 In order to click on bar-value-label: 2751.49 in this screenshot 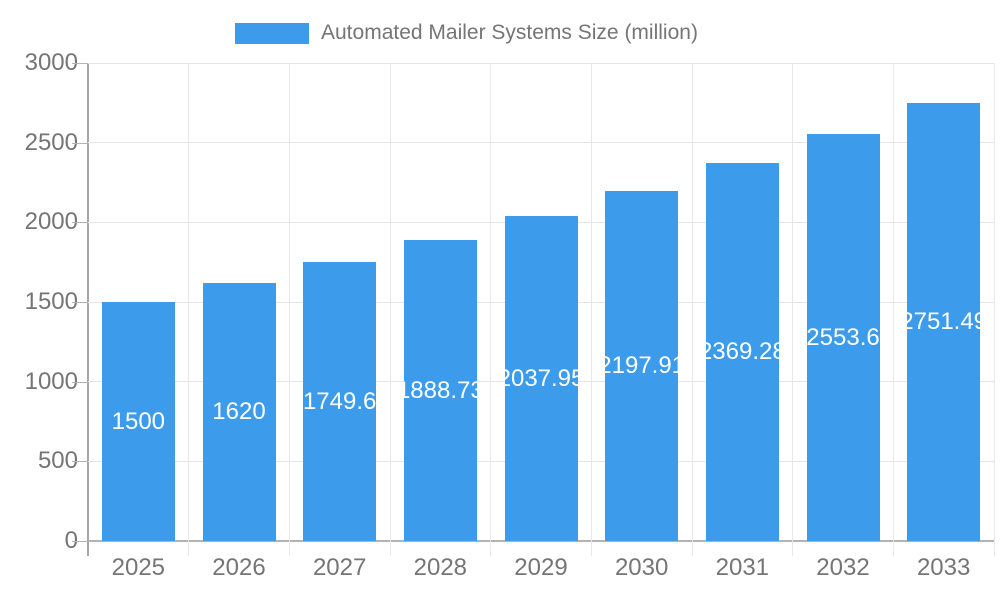, I will do `click(943, 321)`.